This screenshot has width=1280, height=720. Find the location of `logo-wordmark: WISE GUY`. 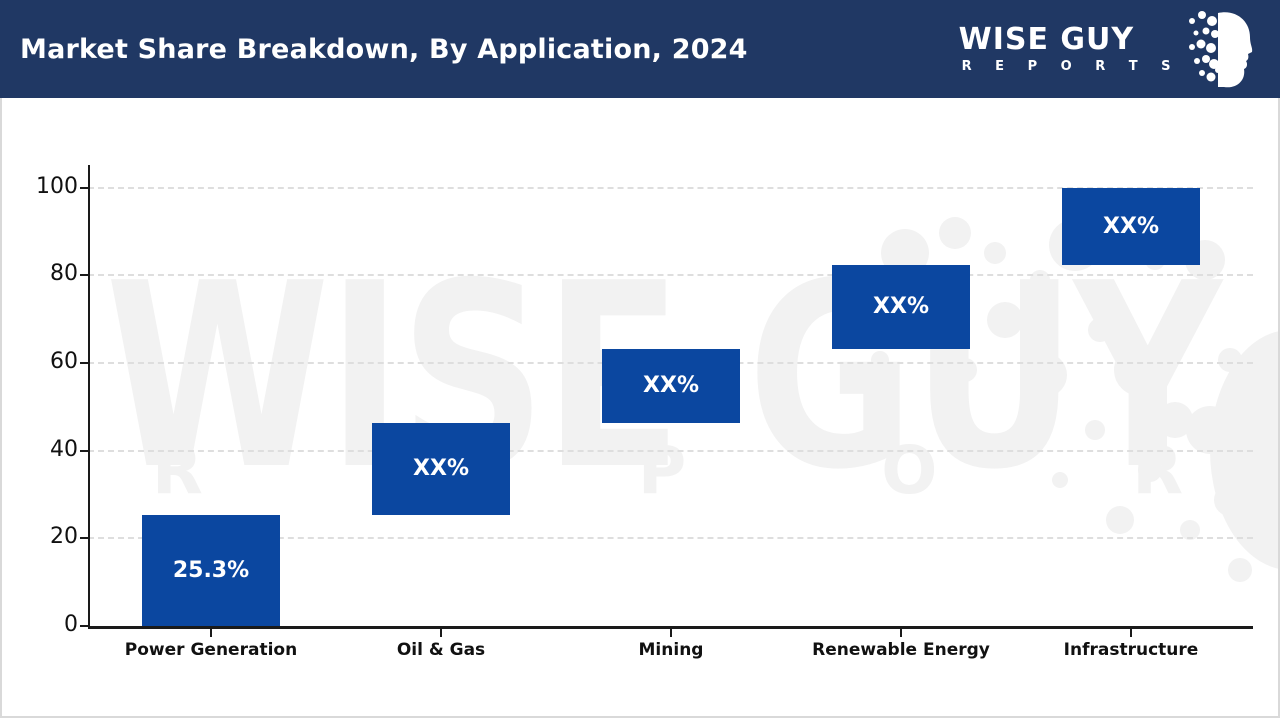

logo-wordmark: WISE GUY is located at coordinates (1046, 39).